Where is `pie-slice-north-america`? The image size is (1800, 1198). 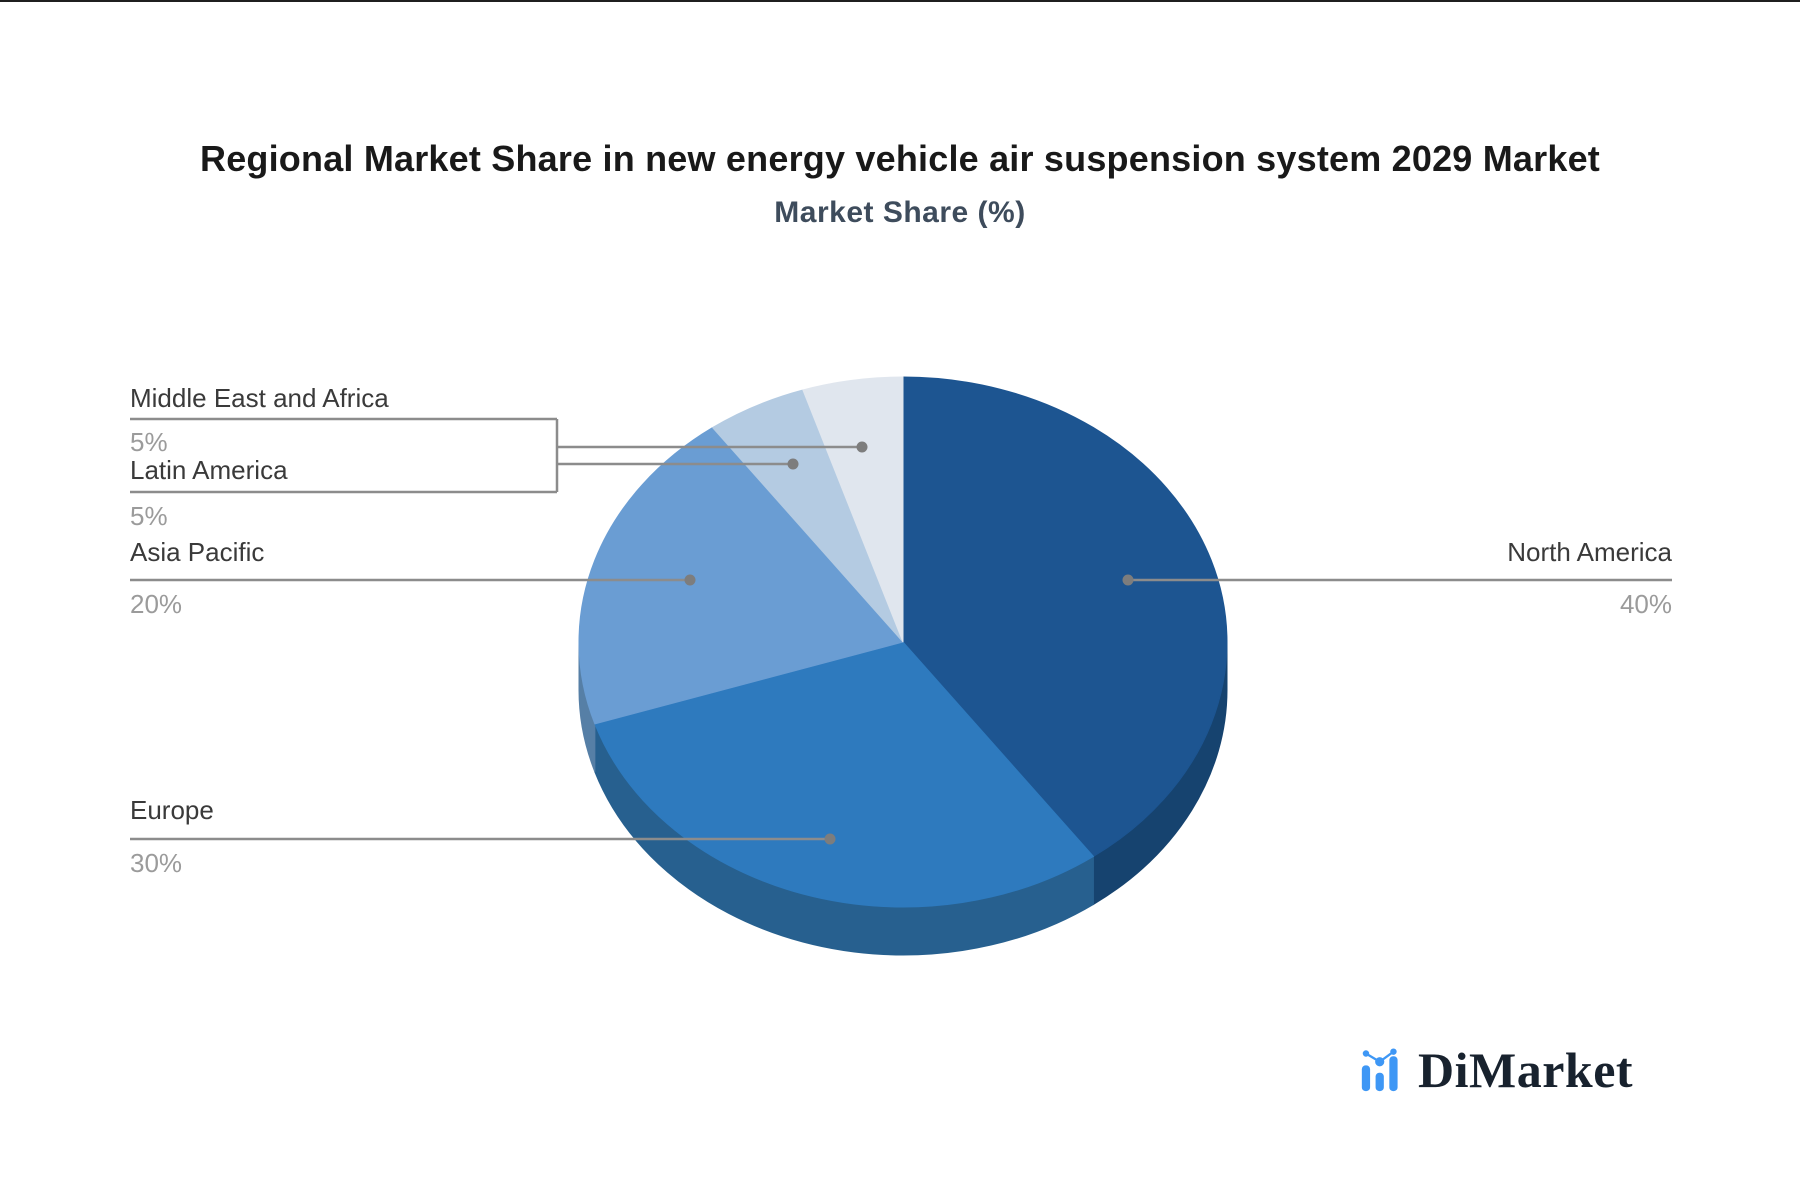
pie-slice-north-america is located at coordinates (1065, 617).